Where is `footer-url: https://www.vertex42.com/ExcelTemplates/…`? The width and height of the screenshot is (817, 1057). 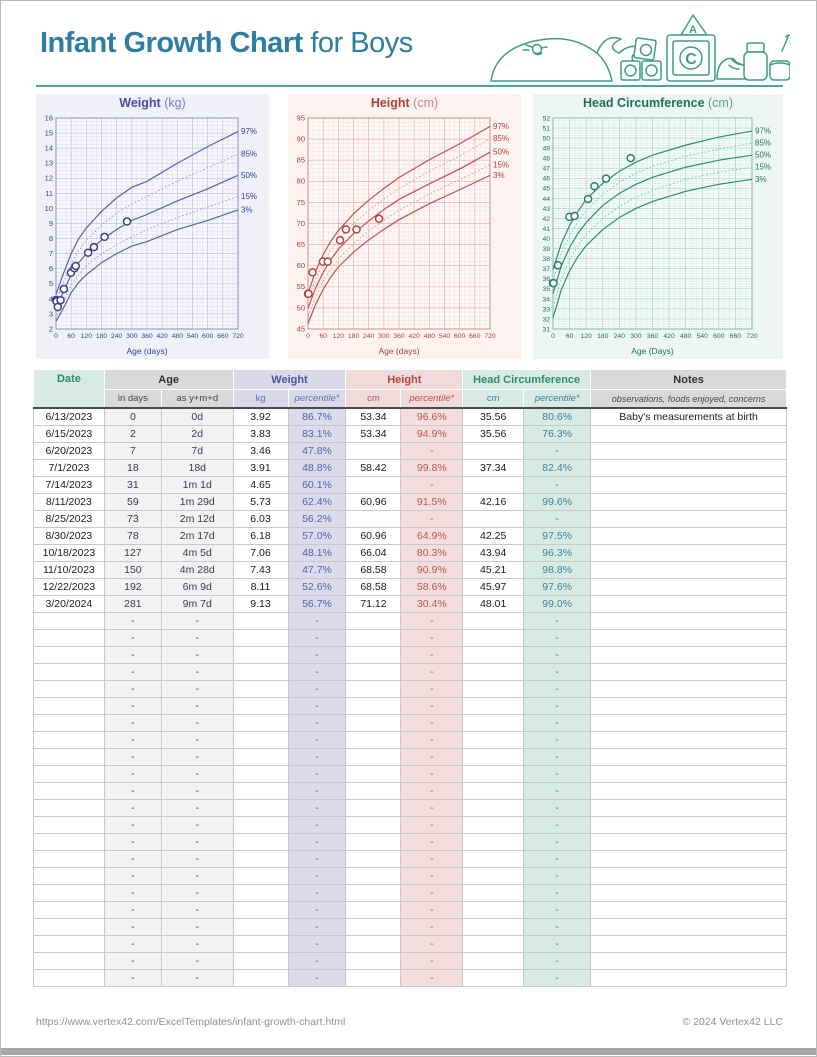
footer-url: https://www.vertex42.com/ExcelTemplates/… is located at coordinates (191, 1022).